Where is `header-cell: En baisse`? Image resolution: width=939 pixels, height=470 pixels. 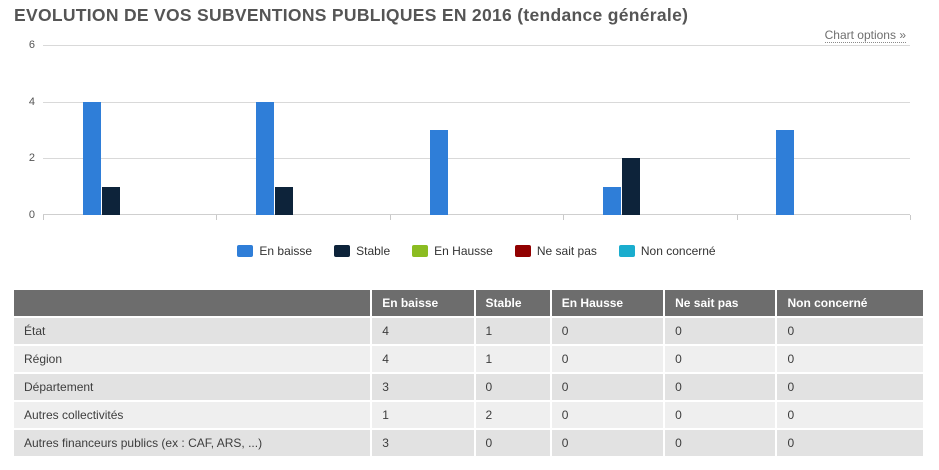
header-cell: En baisse is located at coordinates (423, 303).